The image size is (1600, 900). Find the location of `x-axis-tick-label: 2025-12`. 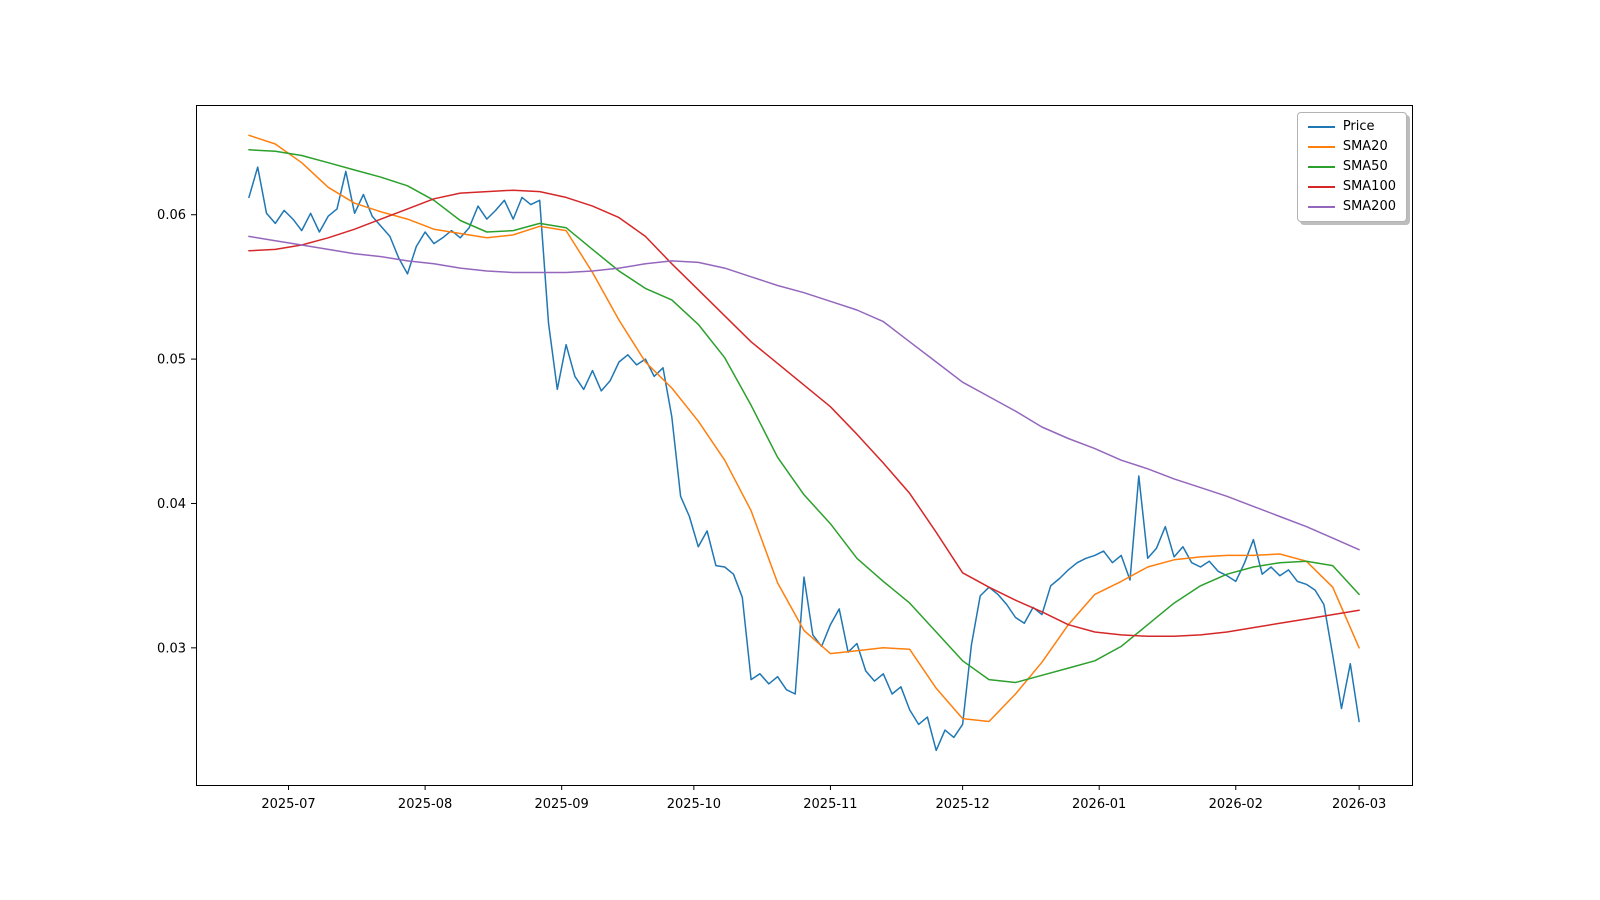

x-axis-tick-label: 2025-12 is located at coordinates (962, 804).